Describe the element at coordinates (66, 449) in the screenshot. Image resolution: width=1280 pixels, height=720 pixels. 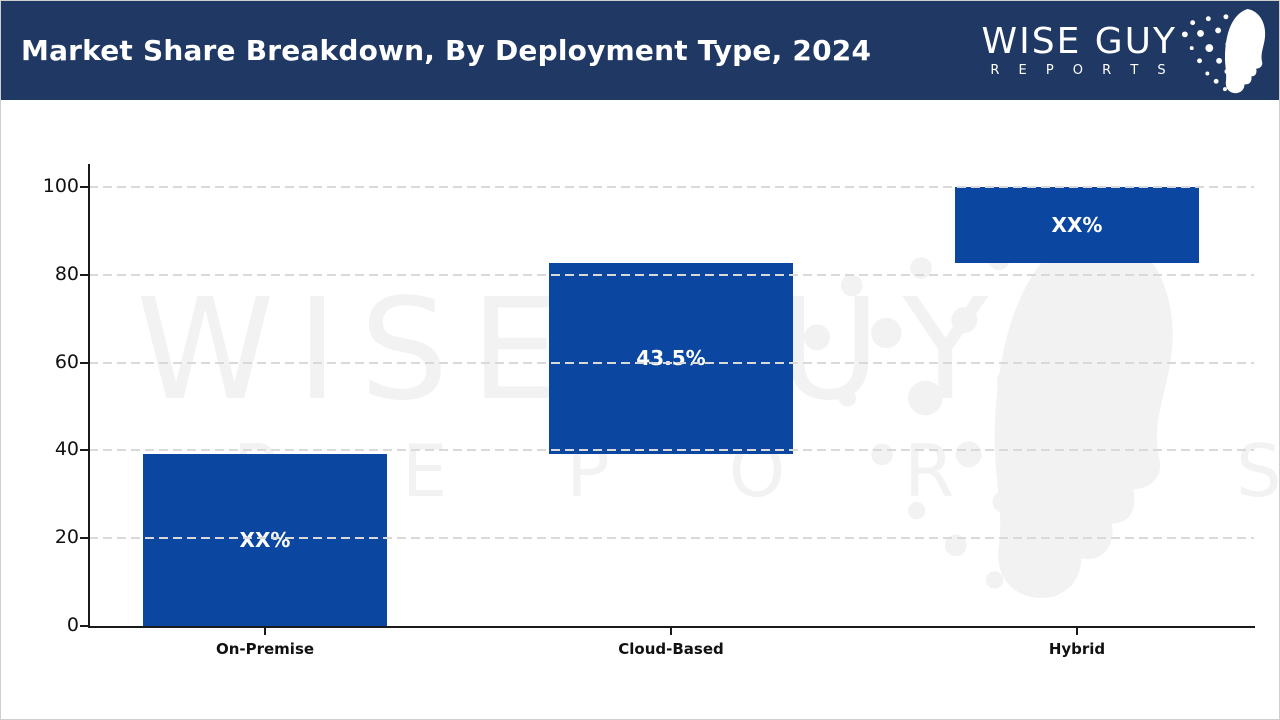
I see `y-tick-label-40: 40` at that location.